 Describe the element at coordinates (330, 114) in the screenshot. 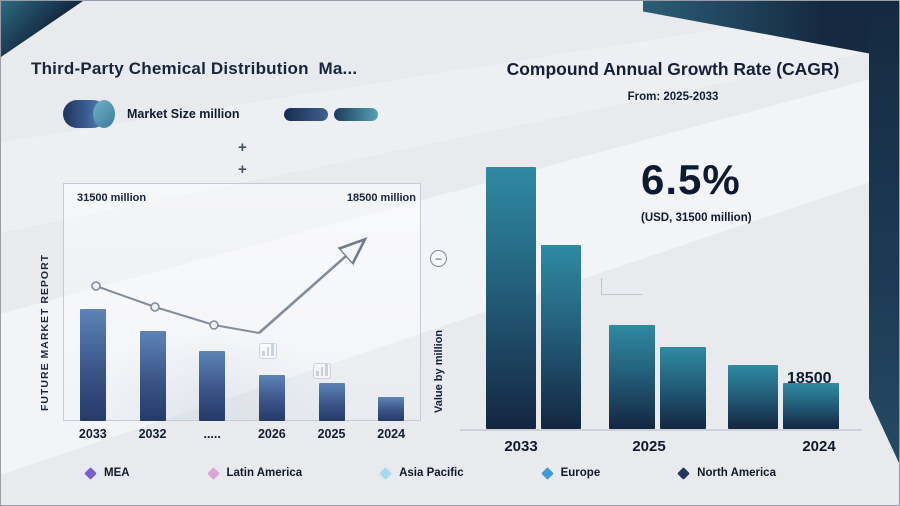

I see `scale-pills` at that location.